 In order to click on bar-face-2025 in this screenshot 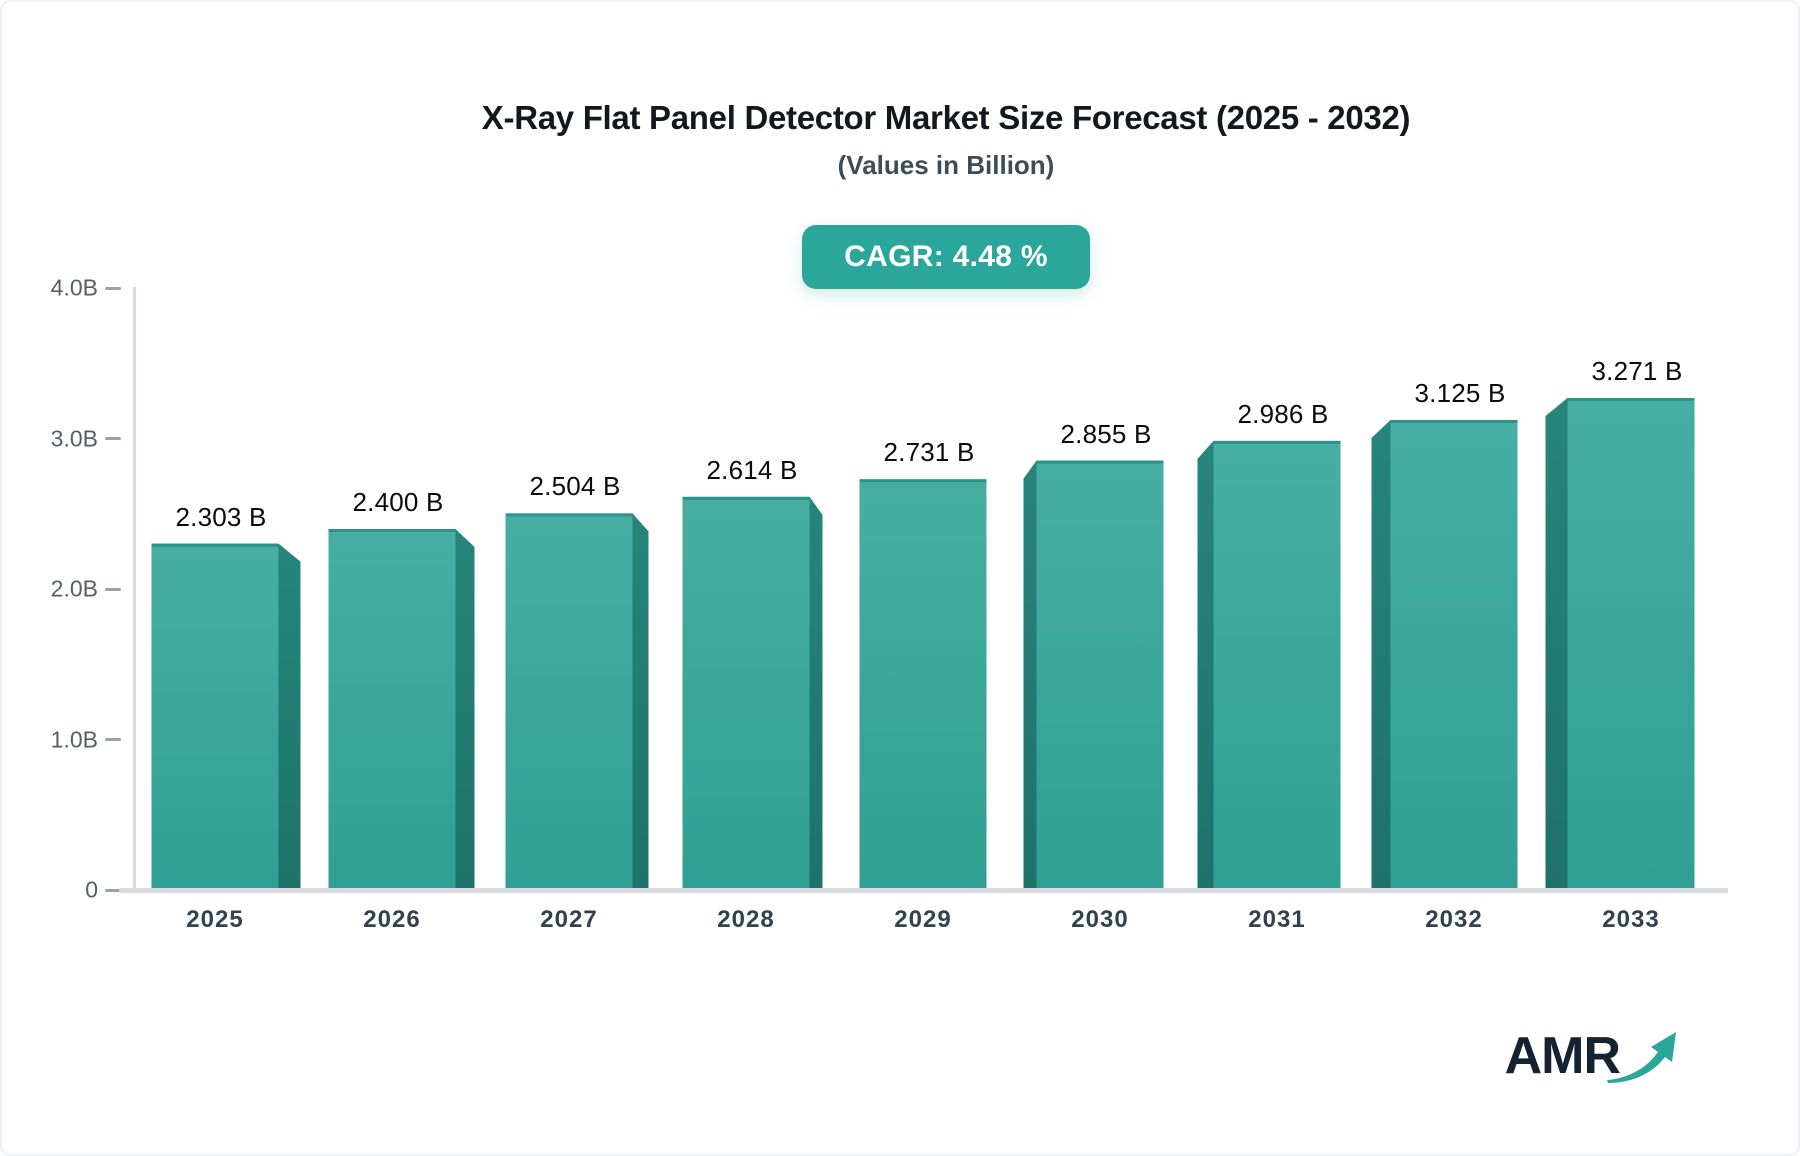, I will do `click(215, 716)`.